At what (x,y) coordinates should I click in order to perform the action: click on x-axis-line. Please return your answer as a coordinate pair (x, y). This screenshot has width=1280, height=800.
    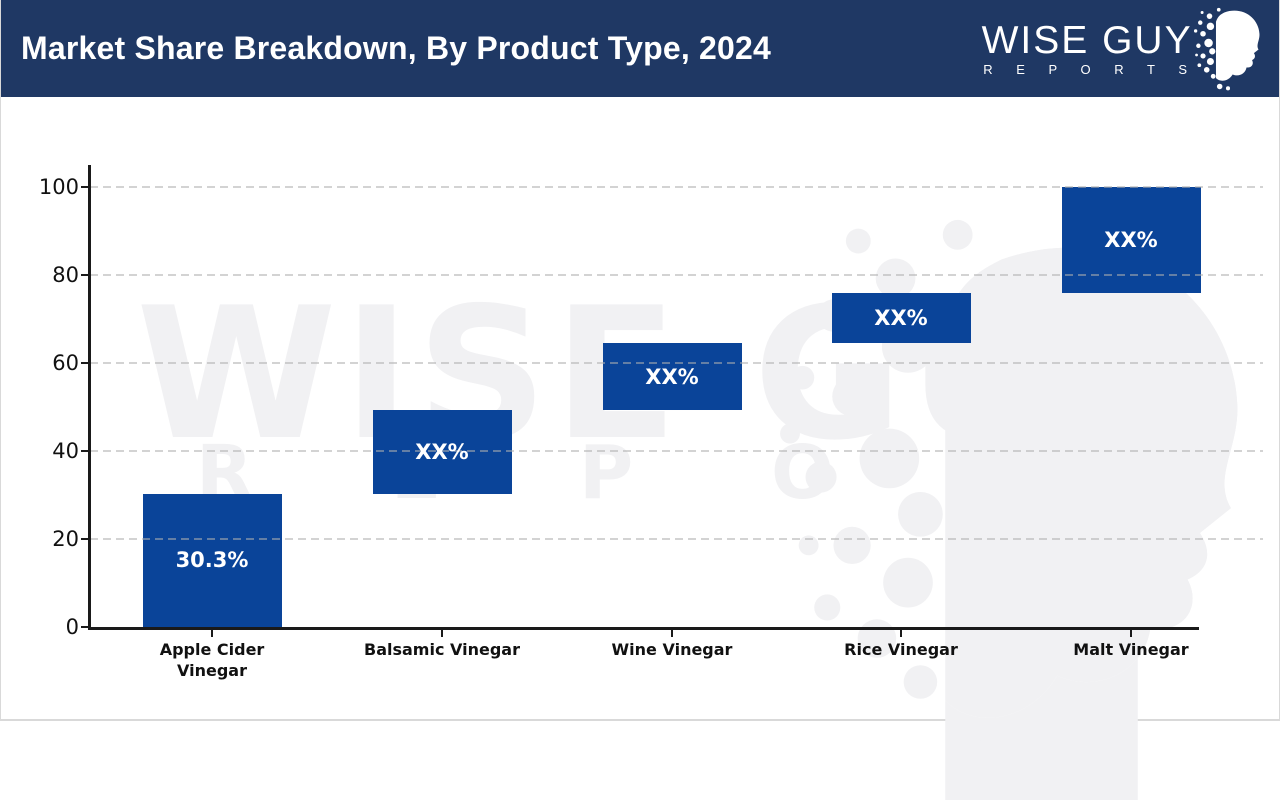
    Looking at the image, I should click on (643, 628).